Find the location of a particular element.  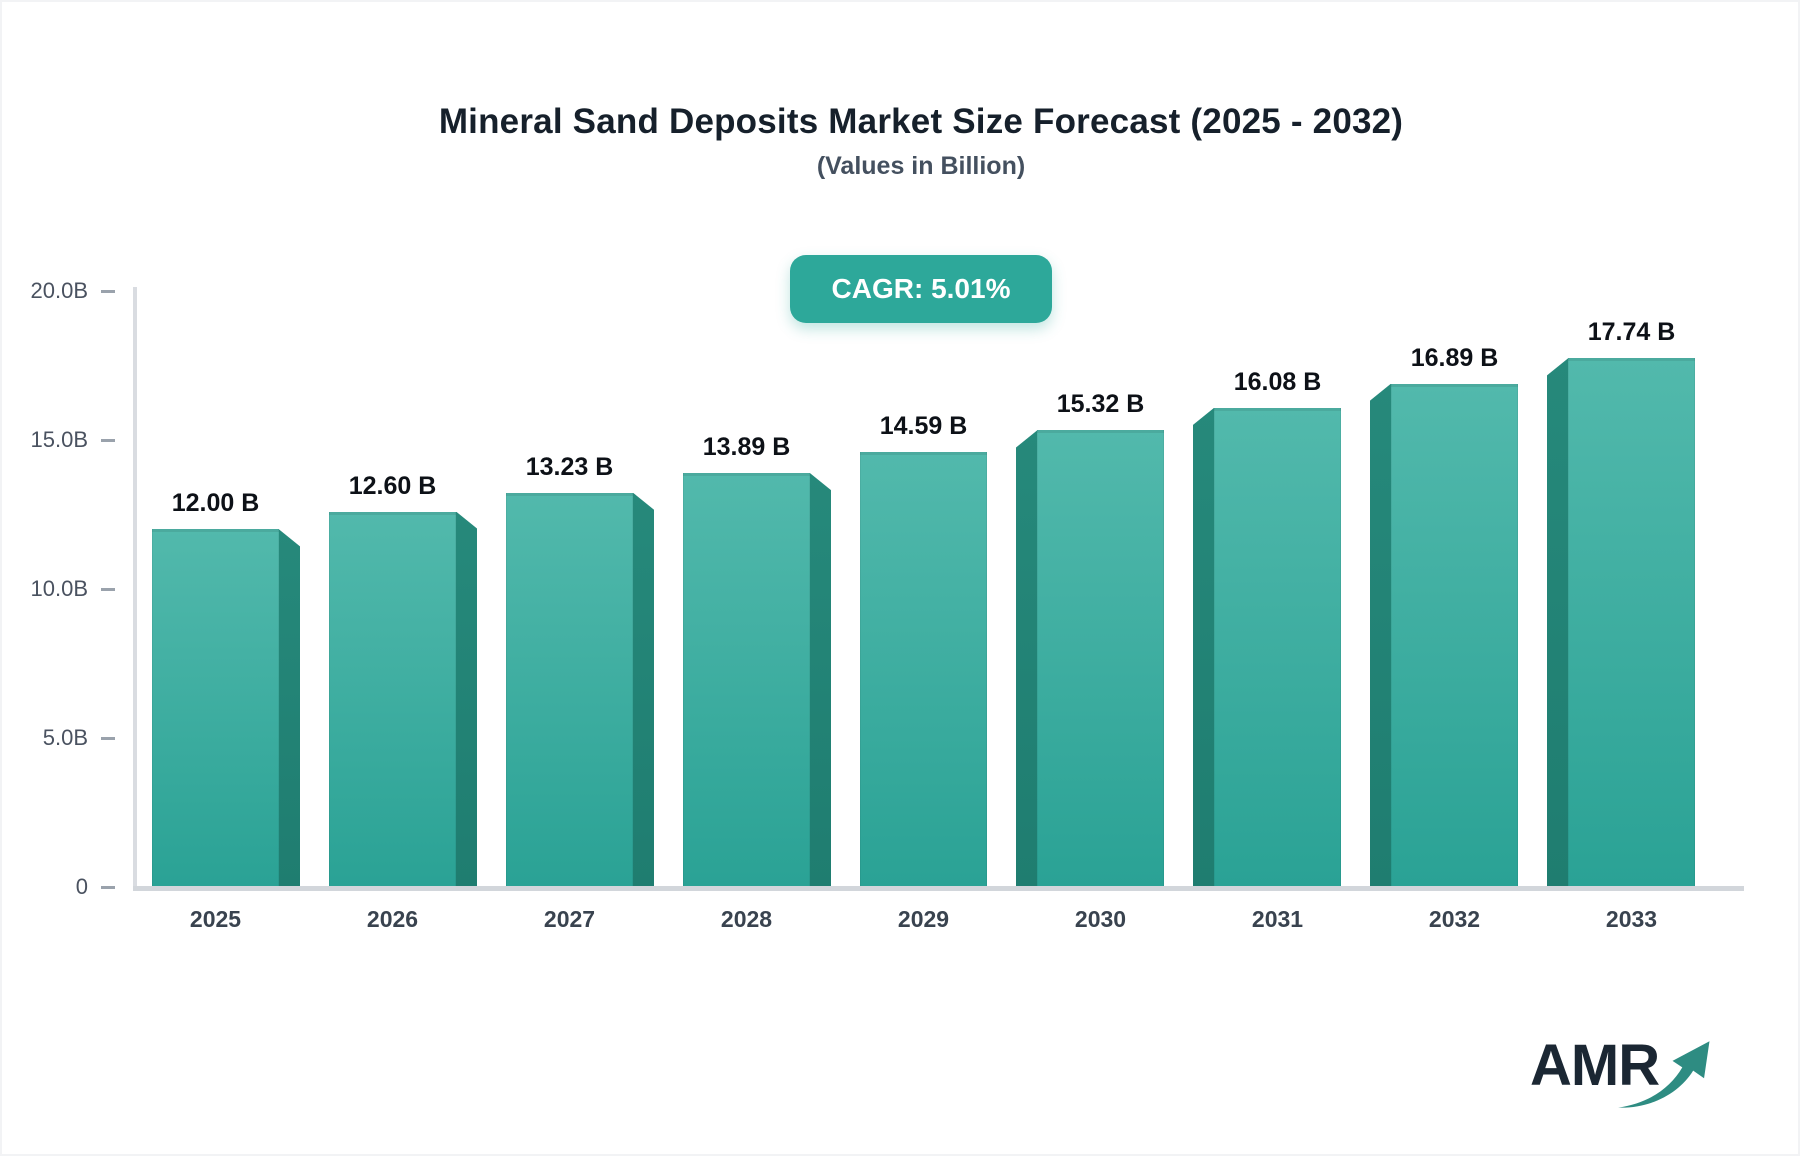

x-tick-label-2026: 2026 is located at coordinates (392, 919).